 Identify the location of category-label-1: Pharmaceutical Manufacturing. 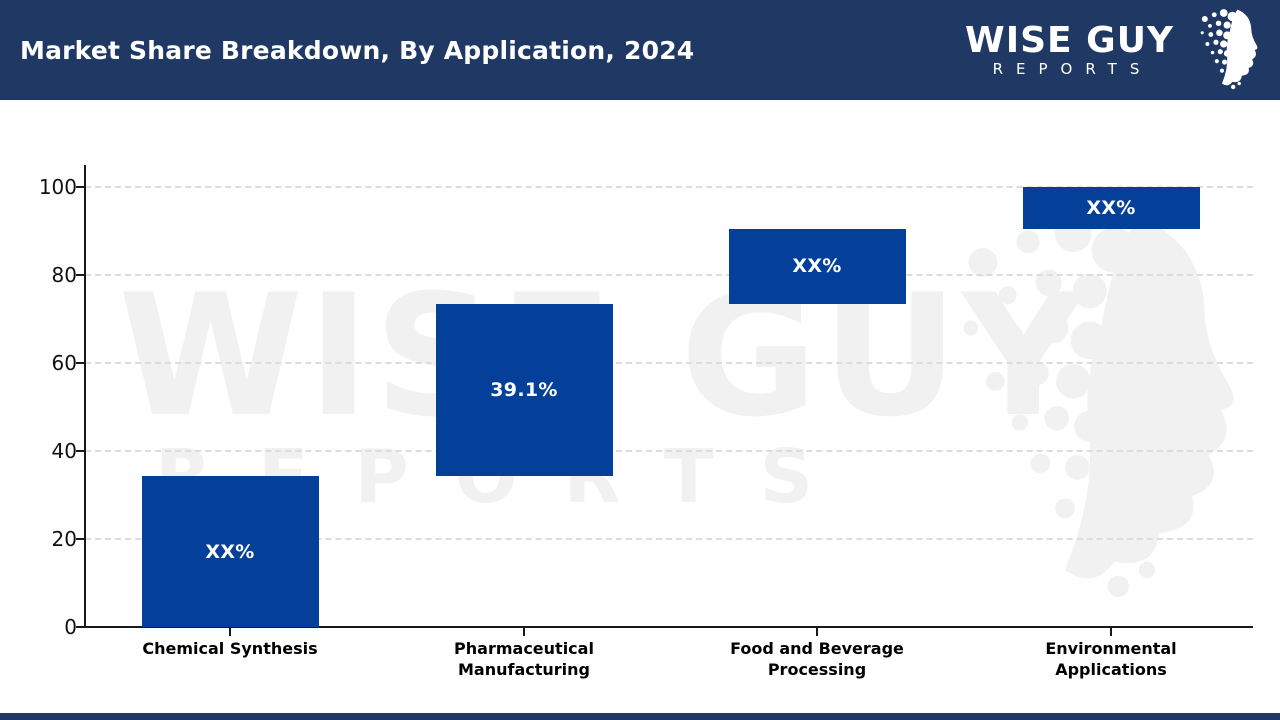
(524, 659).